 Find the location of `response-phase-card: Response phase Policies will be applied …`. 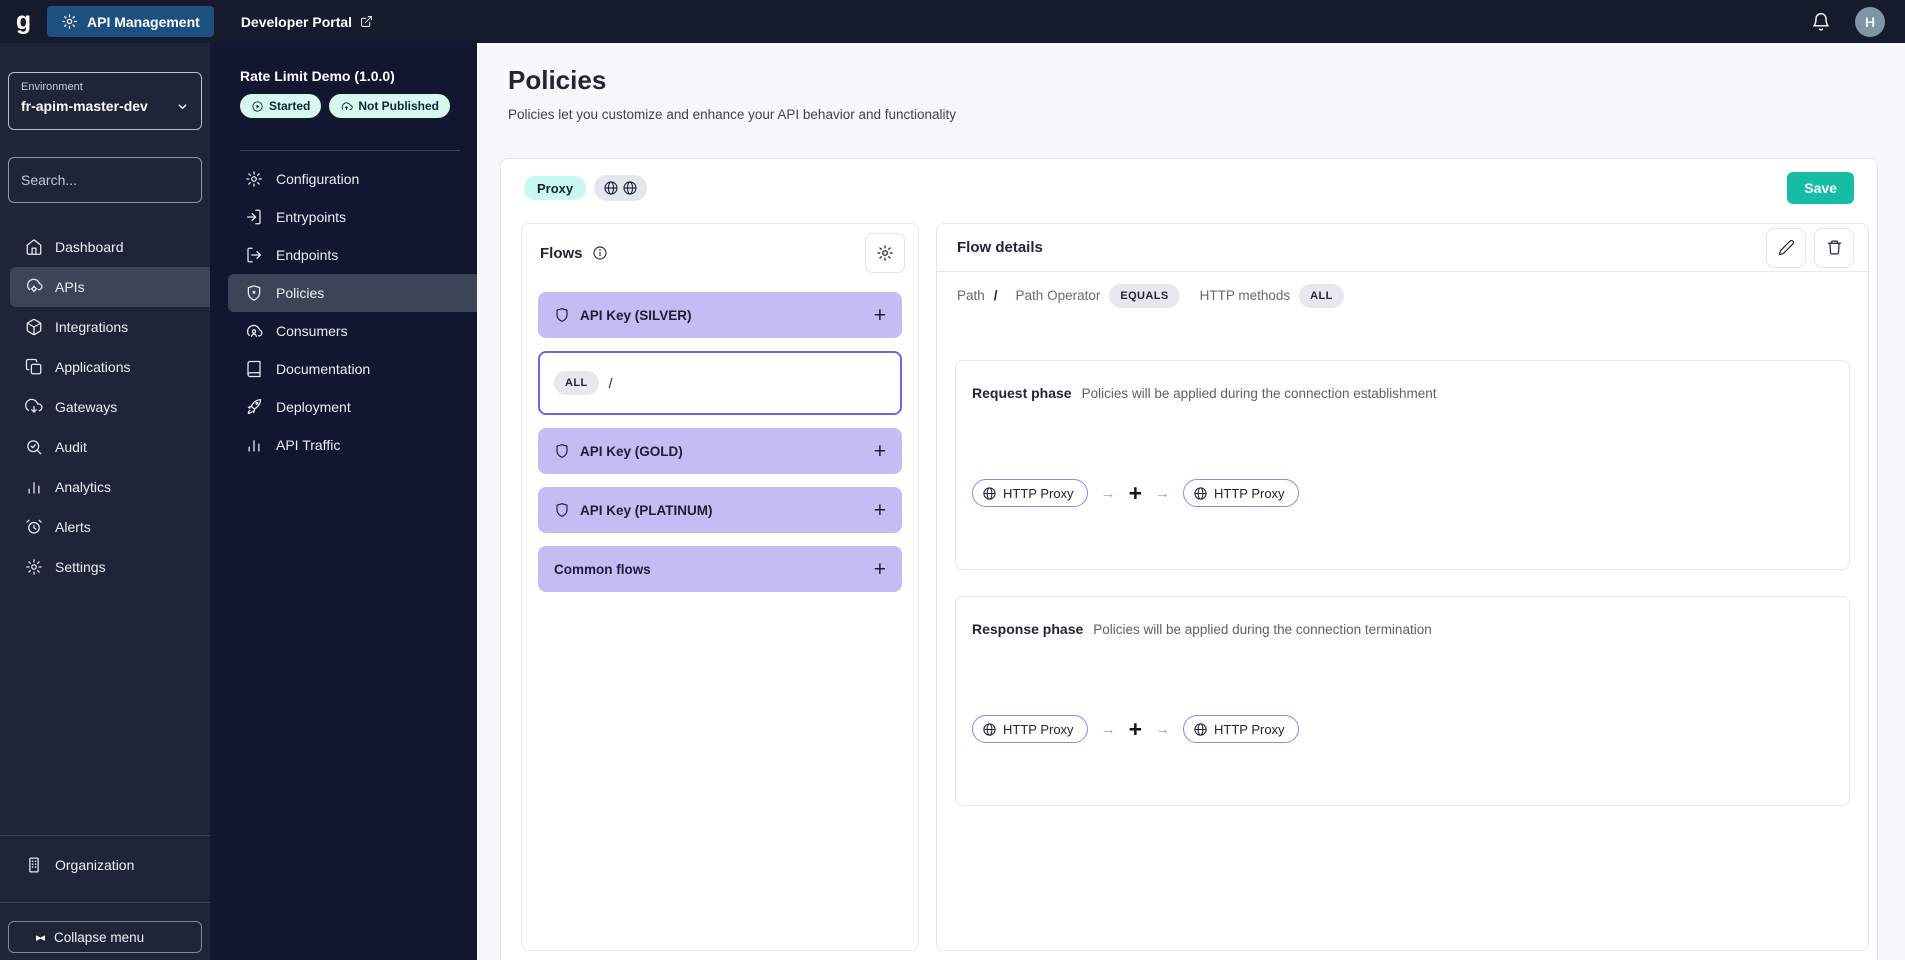

response-phase-card: Response phase Policies will be applied … is located at coordinates (1402, 701).